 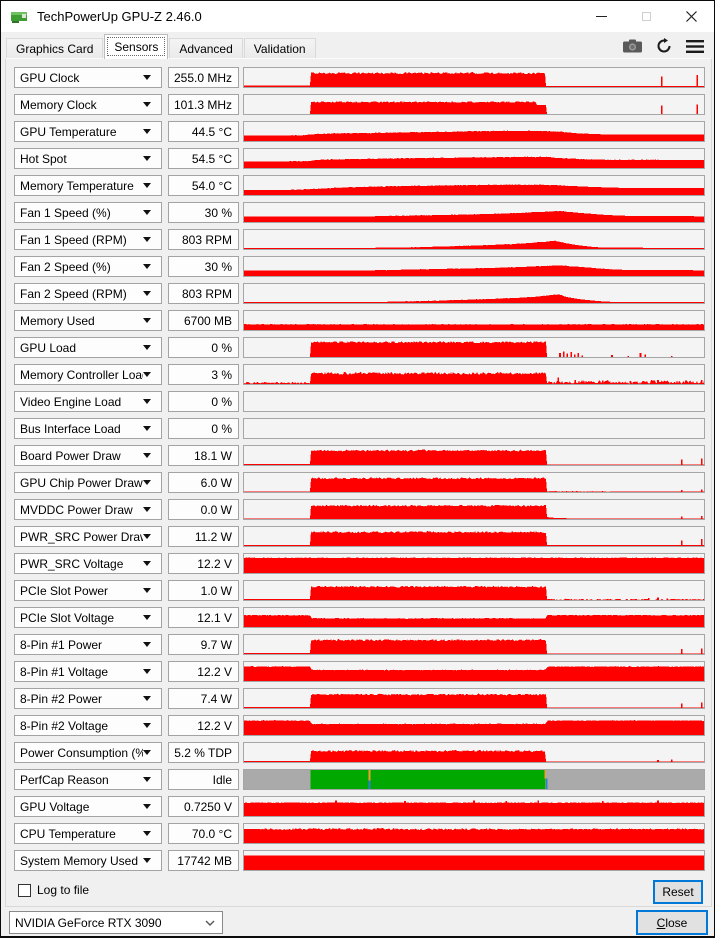 What do you see at coordinates (50, 77) in the screenshot?
I see `sensor-label: GPU Clock` at bounding box center [50, 77].